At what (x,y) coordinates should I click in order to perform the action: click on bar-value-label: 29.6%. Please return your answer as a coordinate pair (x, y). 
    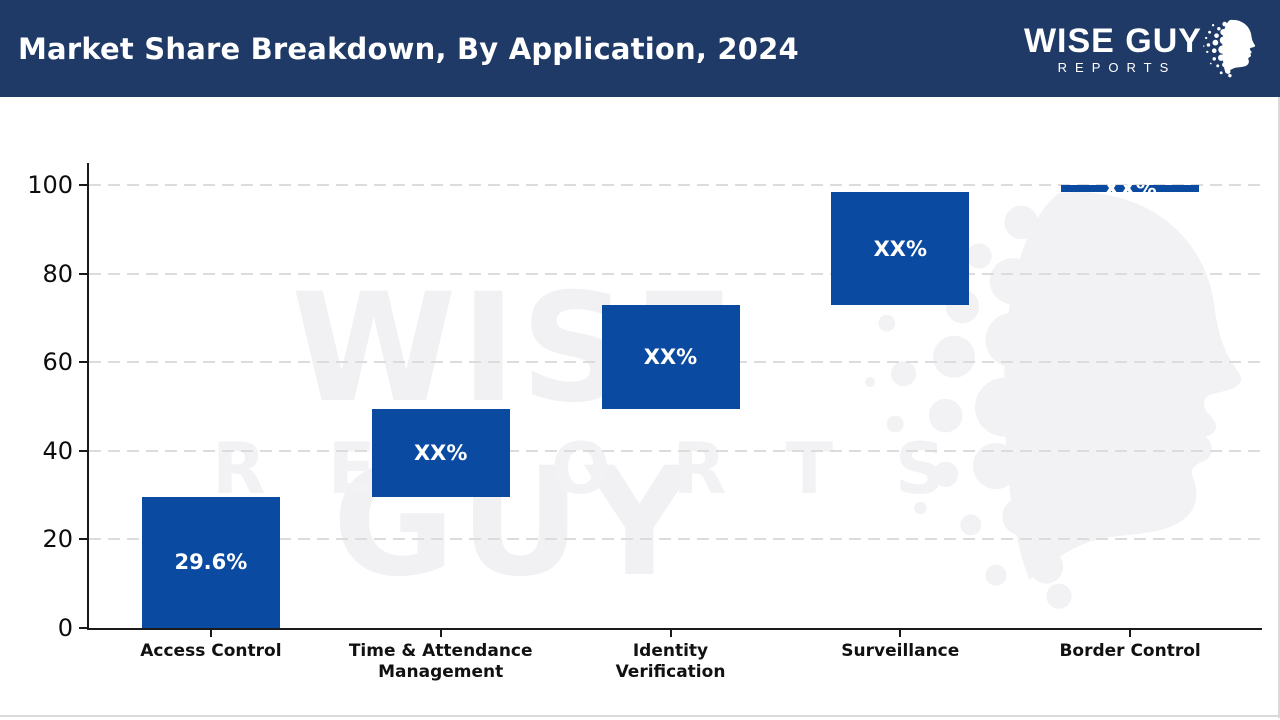
    Looking at the image, I should click on (211, 562).